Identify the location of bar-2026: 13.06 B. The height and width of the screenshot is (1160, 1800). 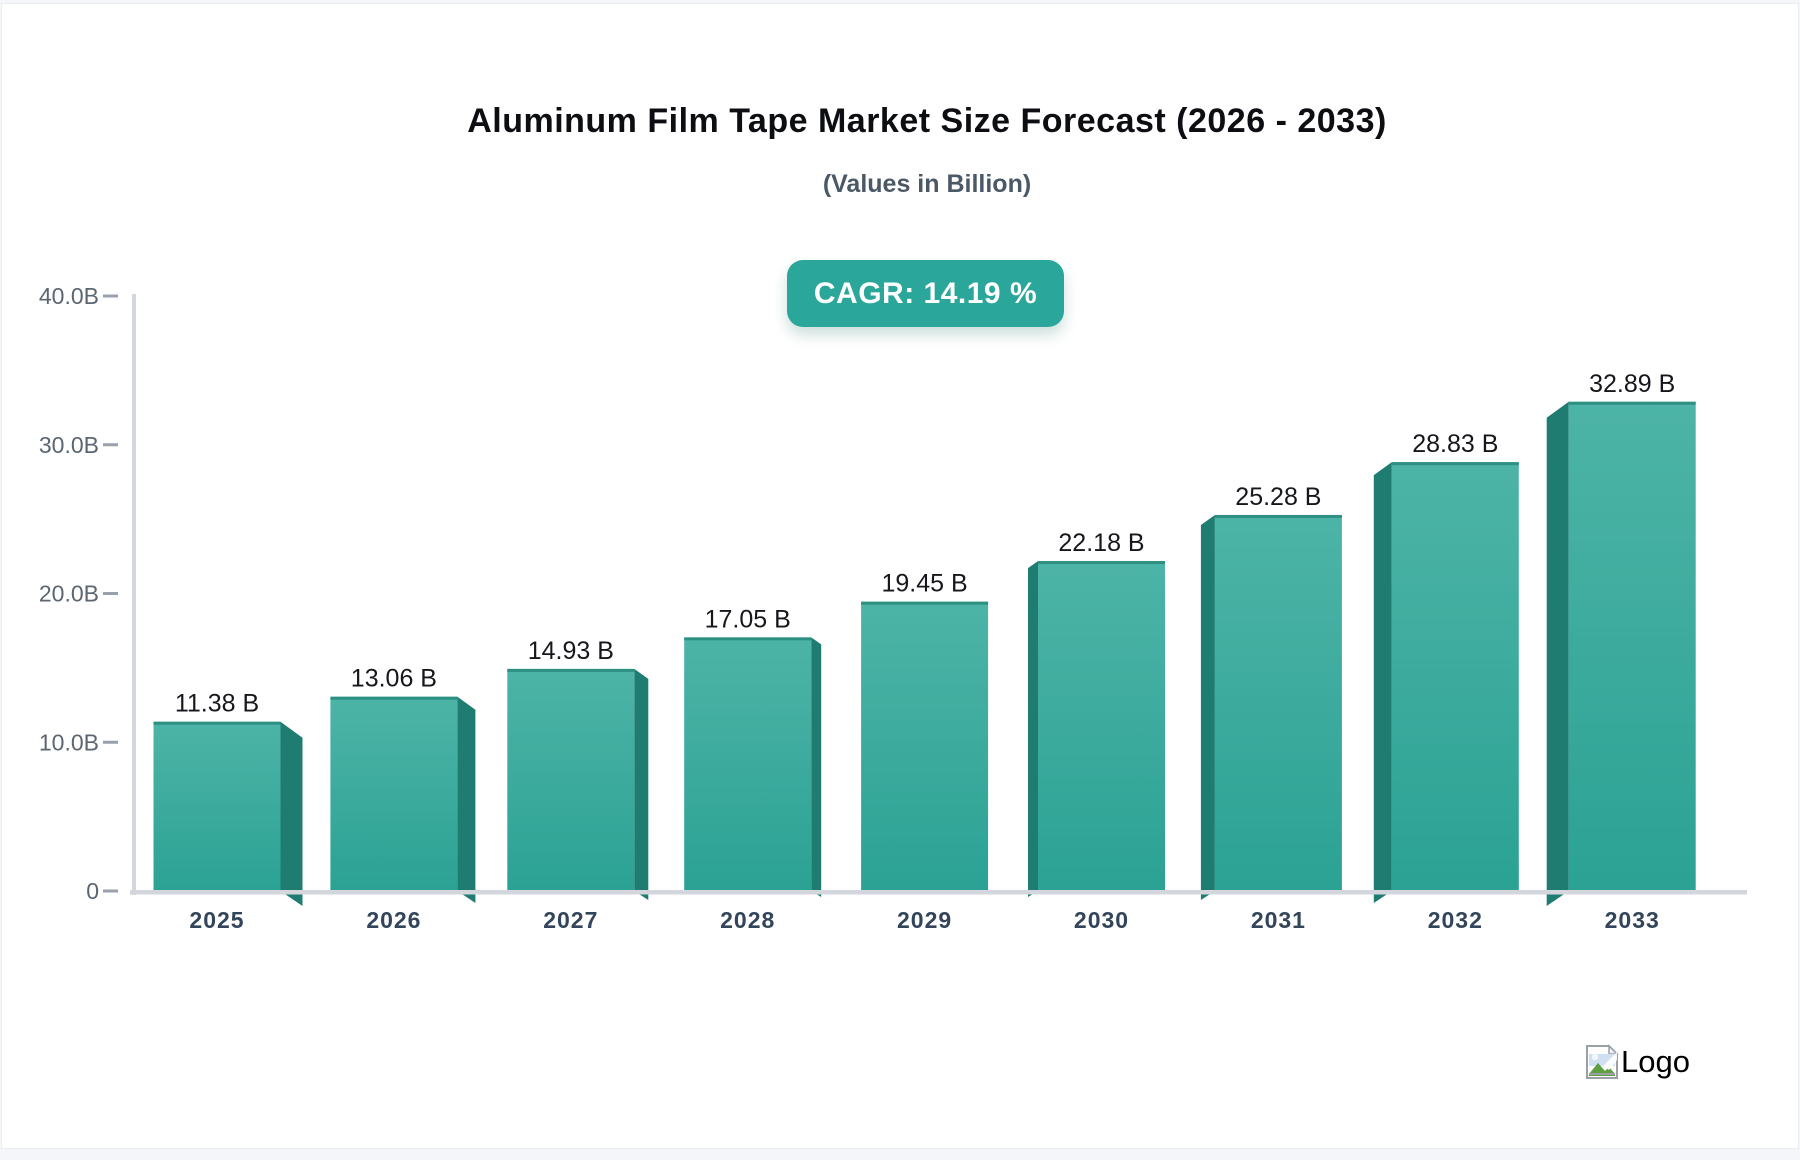
(403, 784).